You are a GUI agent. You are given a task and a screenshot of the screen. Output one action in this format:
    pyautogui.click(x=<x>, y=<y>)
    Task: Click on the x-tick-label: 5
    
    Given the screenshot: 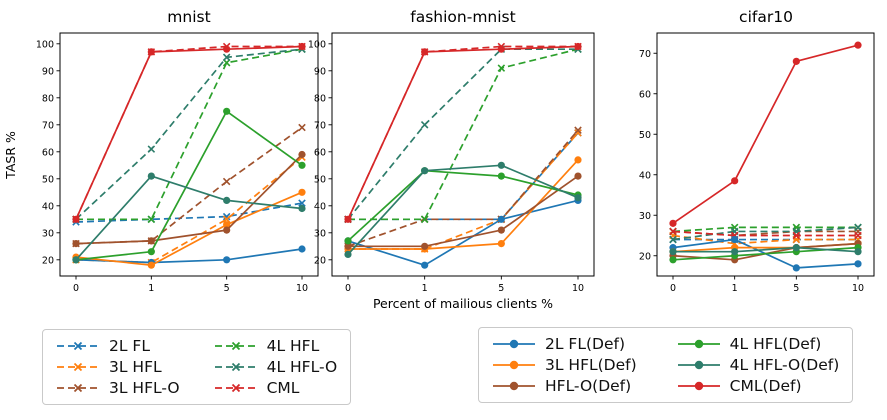 What is the action you would take?
    pyautogui.click(x=227, y=288)
    